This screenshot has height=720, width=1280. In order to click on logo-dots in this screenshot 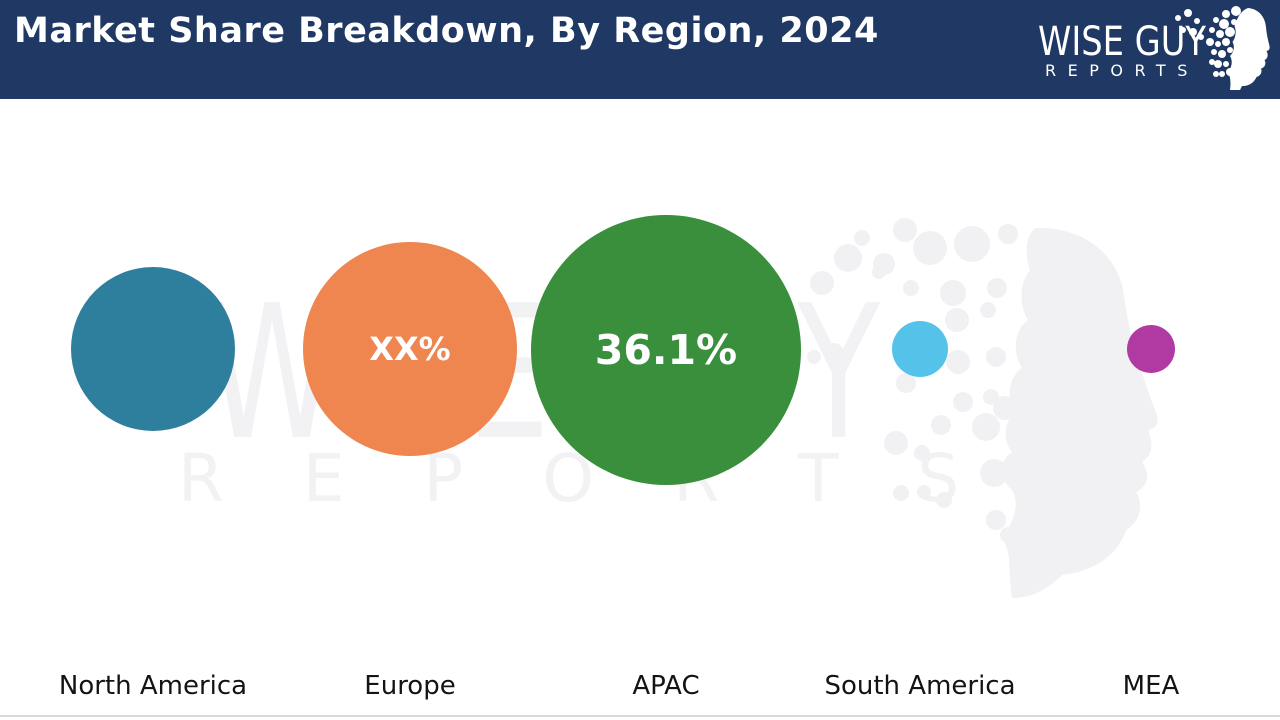, I will do `click(1189, 24)`.